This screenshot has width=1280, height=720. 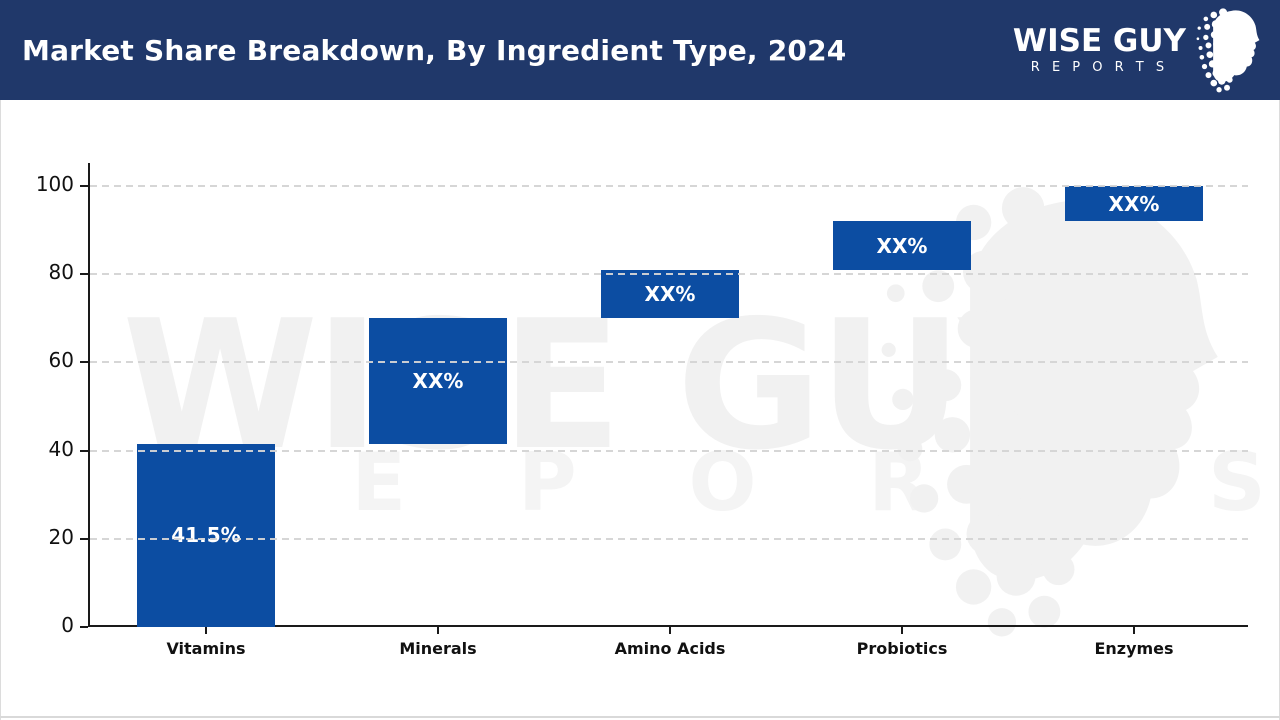 I want to click on bar-value-label-probiotics: XX%, so click(x=902, y=245).